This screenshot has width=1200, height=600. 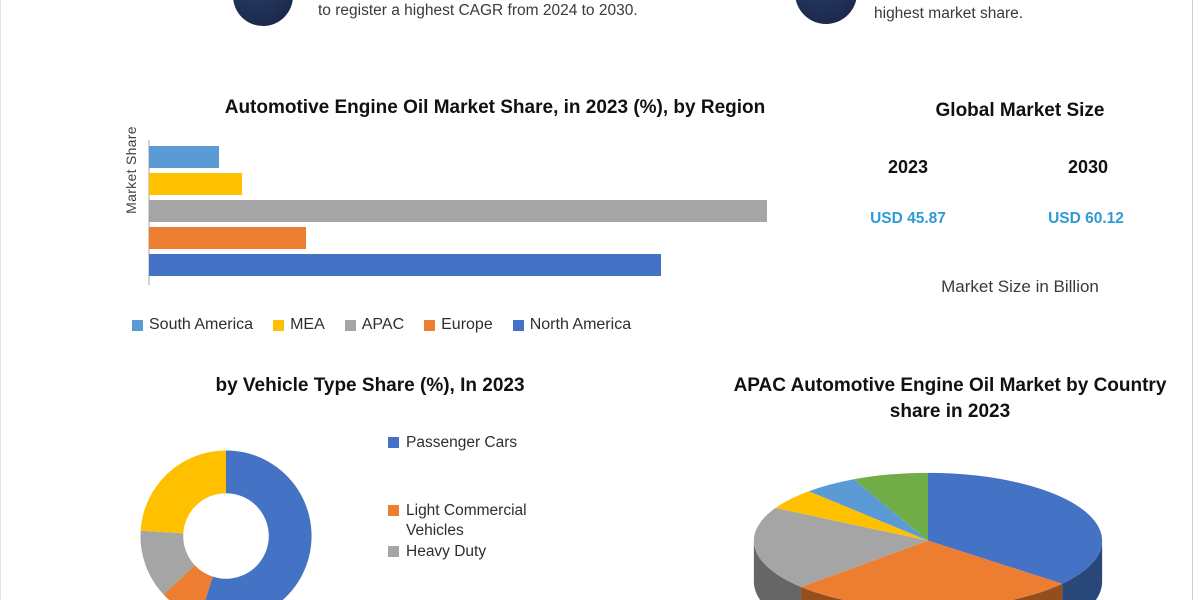 I want to click on region-legend-item: APAC, so click(x=374, y=325).